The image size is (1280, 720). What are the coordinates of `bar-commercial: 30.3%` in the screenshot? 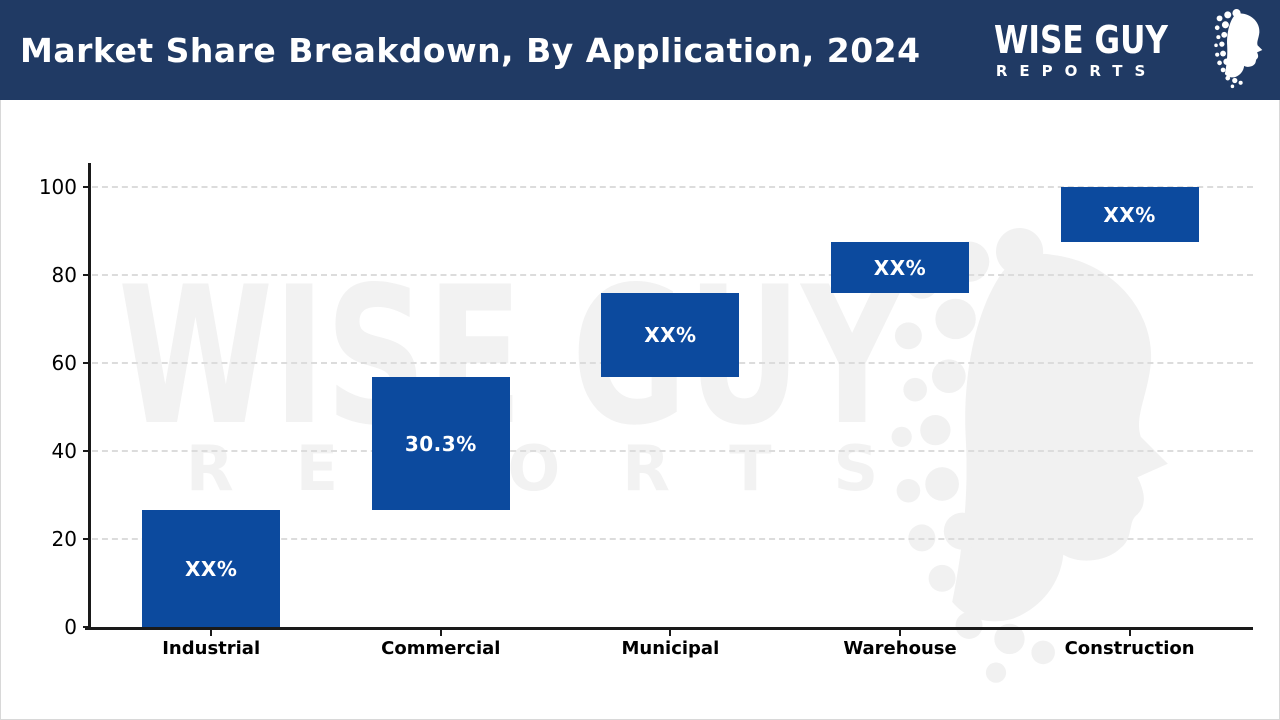 It's located at (440, 444).